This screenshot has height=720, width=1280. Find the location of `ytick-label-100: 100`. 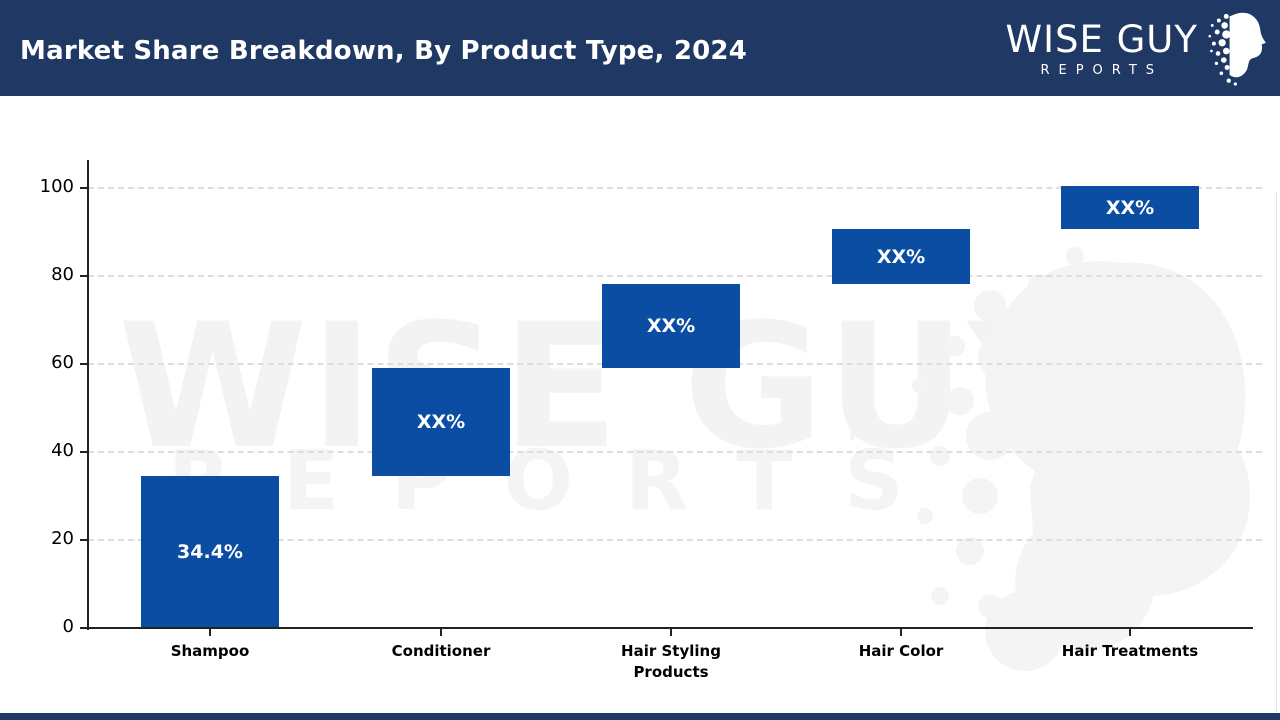

ytick-label-100: 100 is located at coordinates (56, 186).